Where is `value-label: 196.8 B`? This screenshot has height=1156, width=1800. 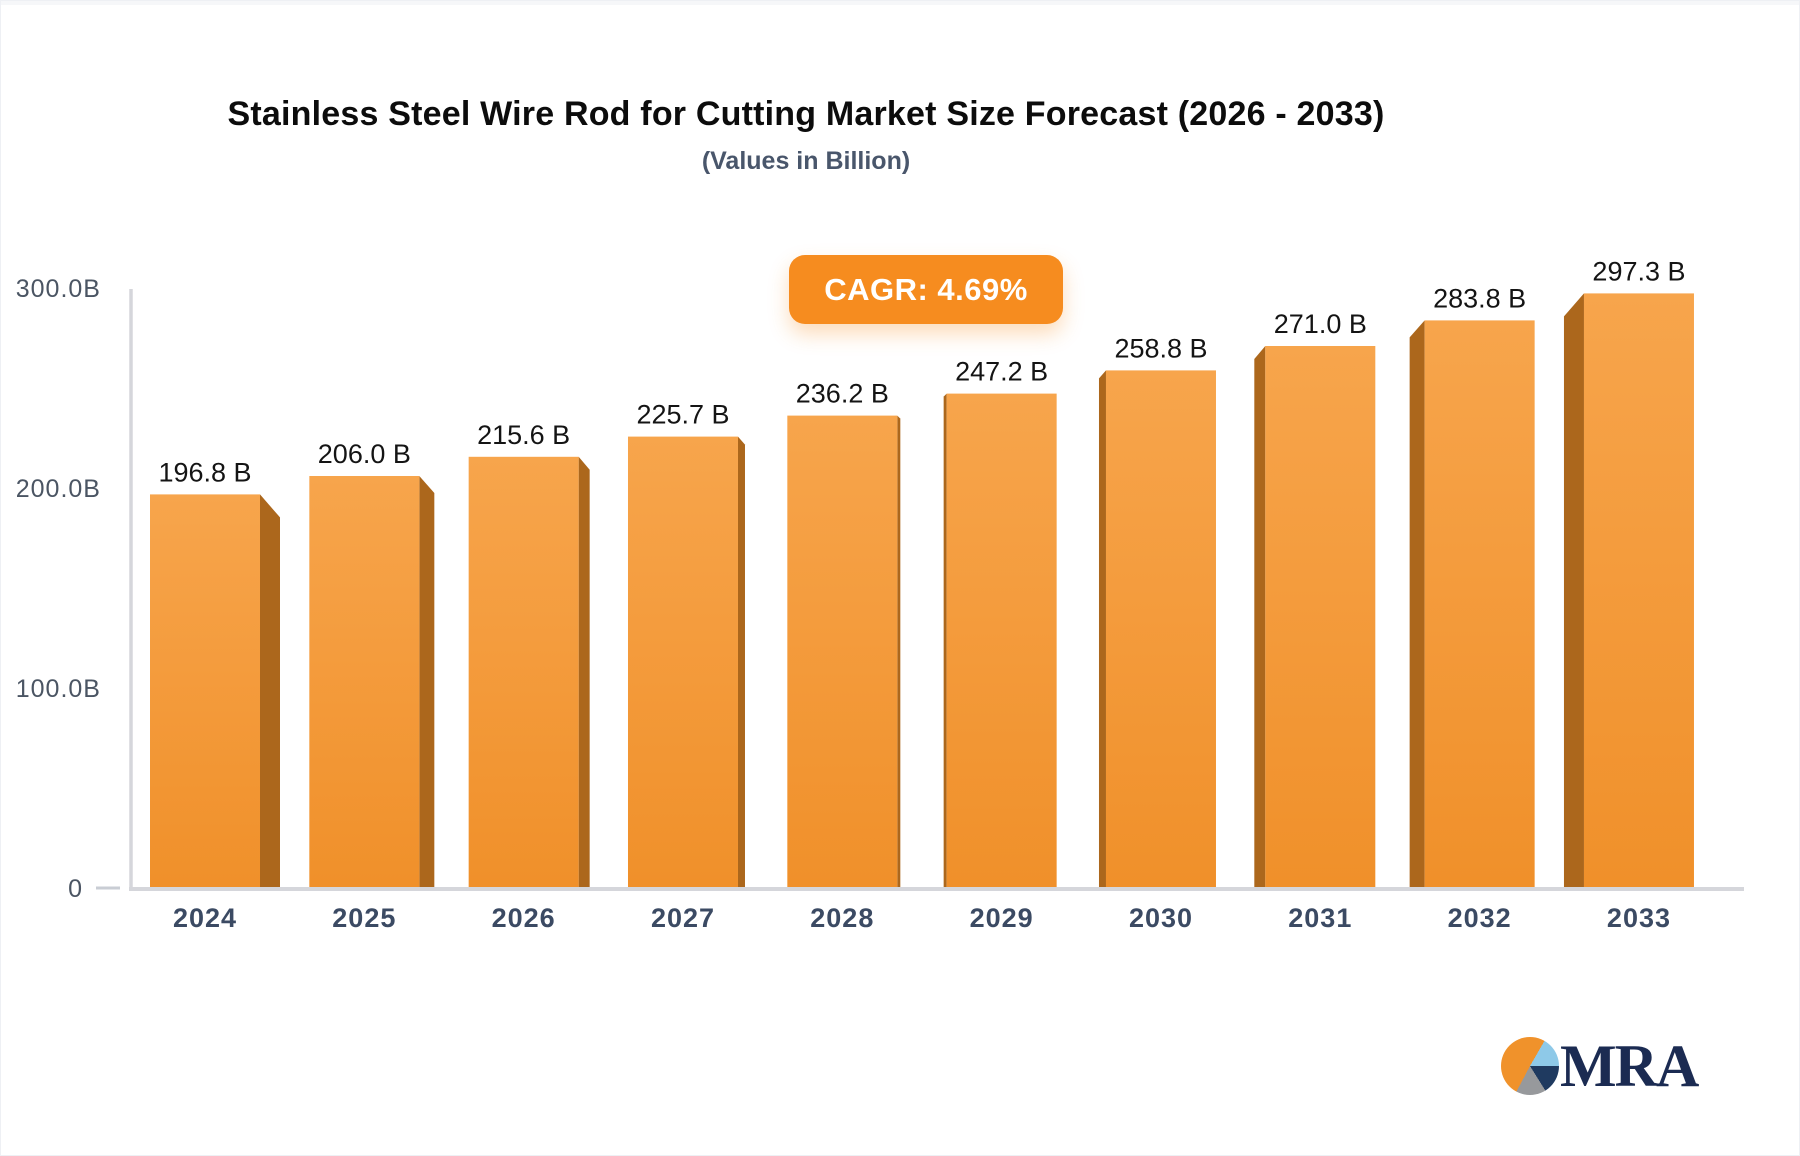
value-label: 196.8 B is located at coordinates (204, 472).